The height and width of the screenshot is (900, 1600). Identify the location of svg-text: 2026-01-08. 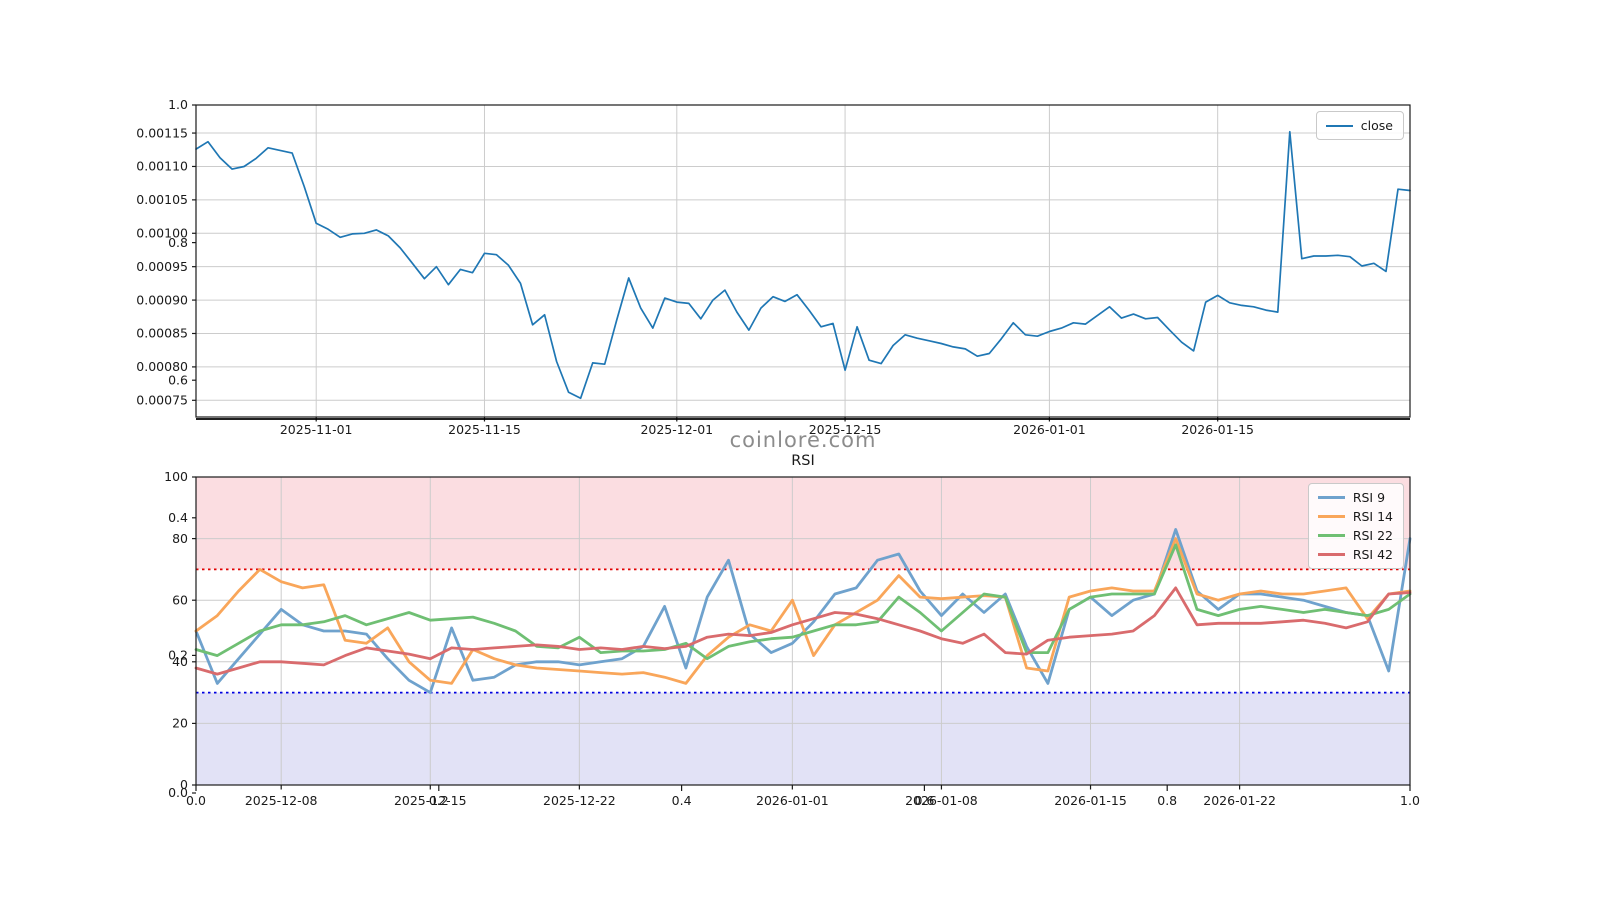
(941, 800).